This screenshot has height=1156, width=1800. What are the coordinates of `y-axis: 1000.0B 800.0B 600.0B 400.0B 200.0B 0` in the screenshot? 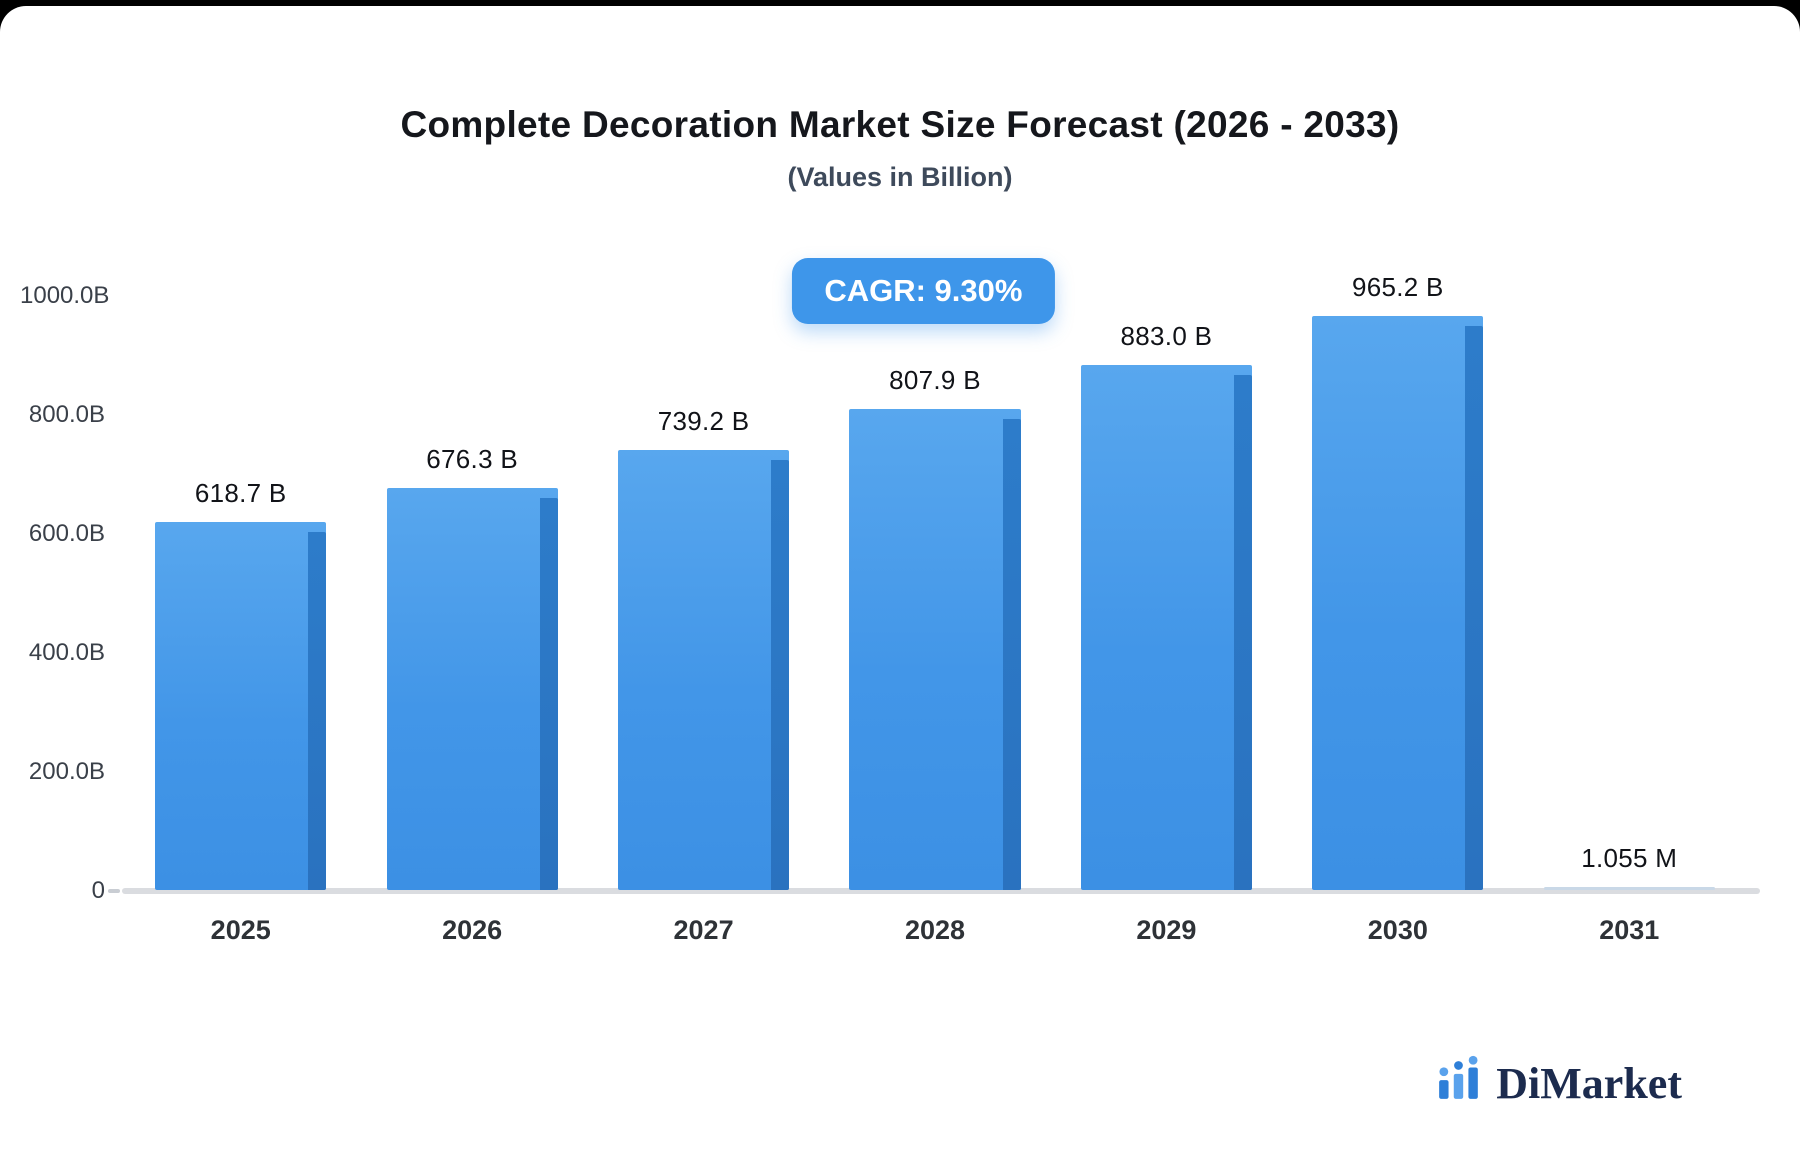 It's located at (65, 585).